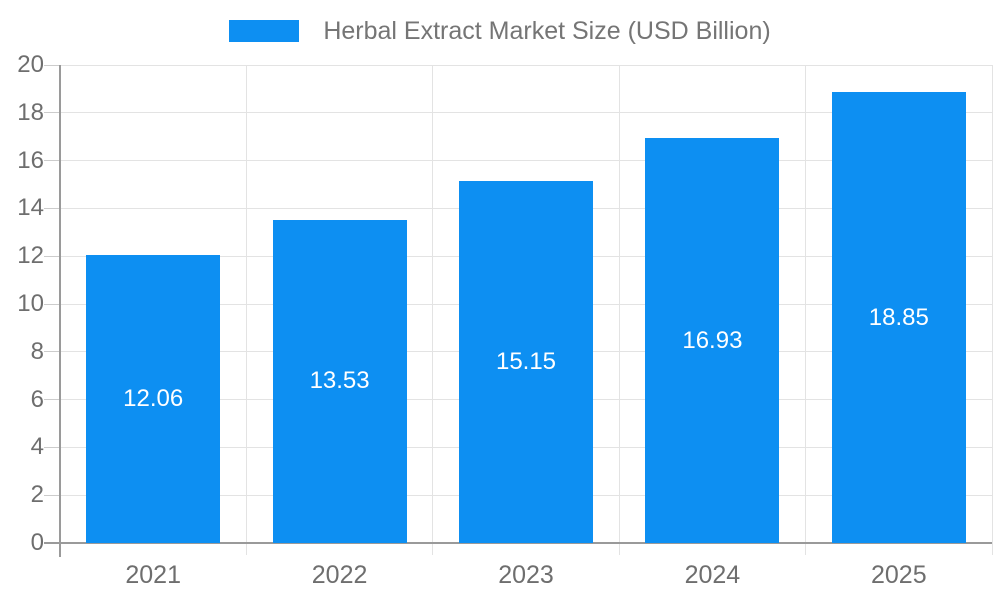 The image size is (1000, 600). Describe the element at coordinates (37, 447) in the screenshot. I see `y-tick-label: 4` at that location.